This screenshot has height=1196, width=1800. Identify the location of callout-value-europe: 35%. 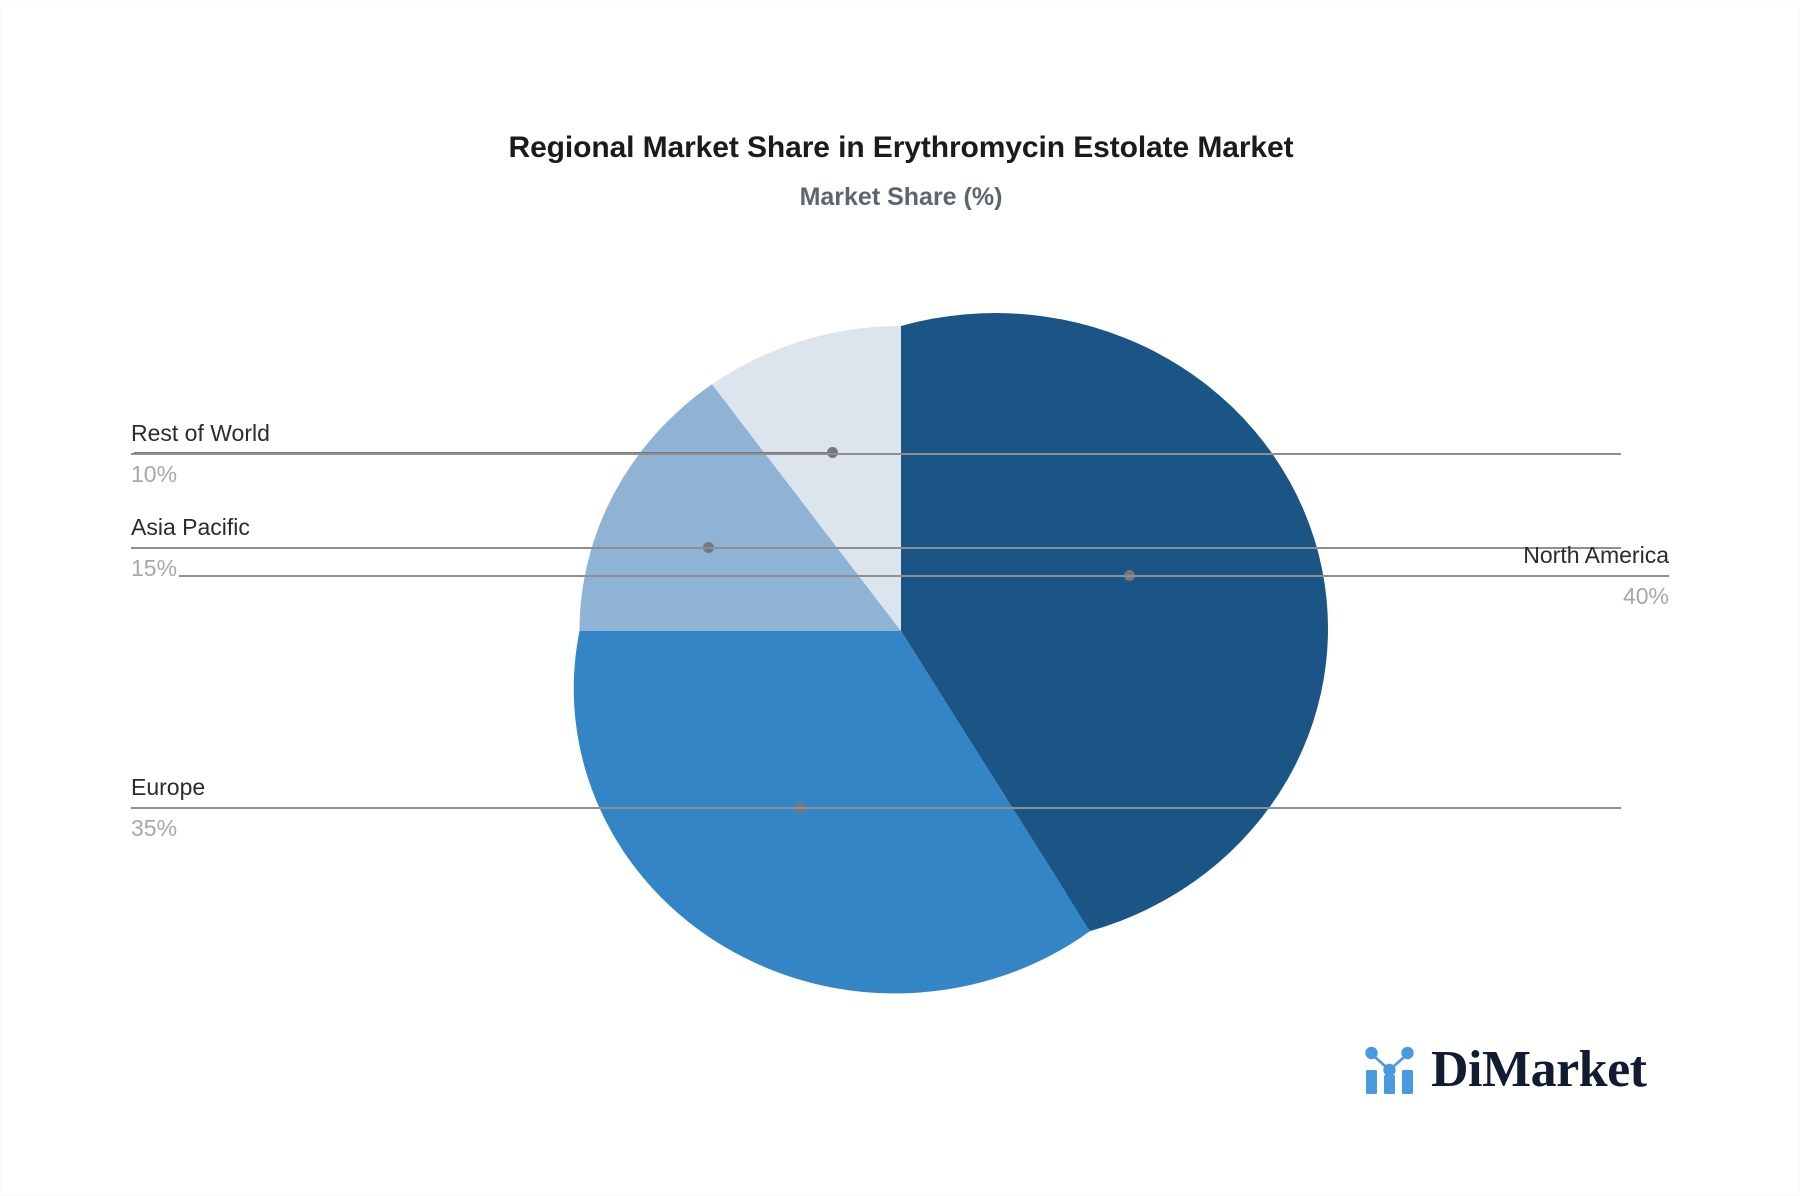
(154, 828).